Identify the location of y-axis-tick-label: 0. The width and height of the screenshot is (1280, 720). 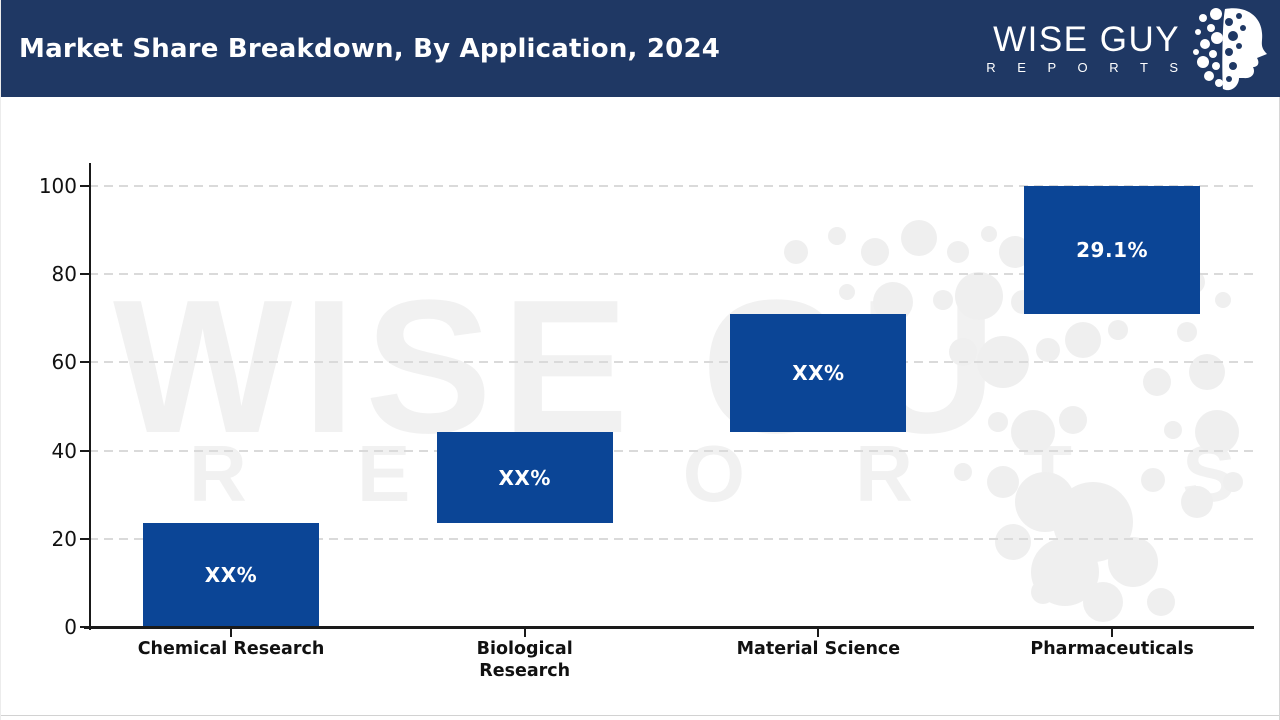
(70, 627).